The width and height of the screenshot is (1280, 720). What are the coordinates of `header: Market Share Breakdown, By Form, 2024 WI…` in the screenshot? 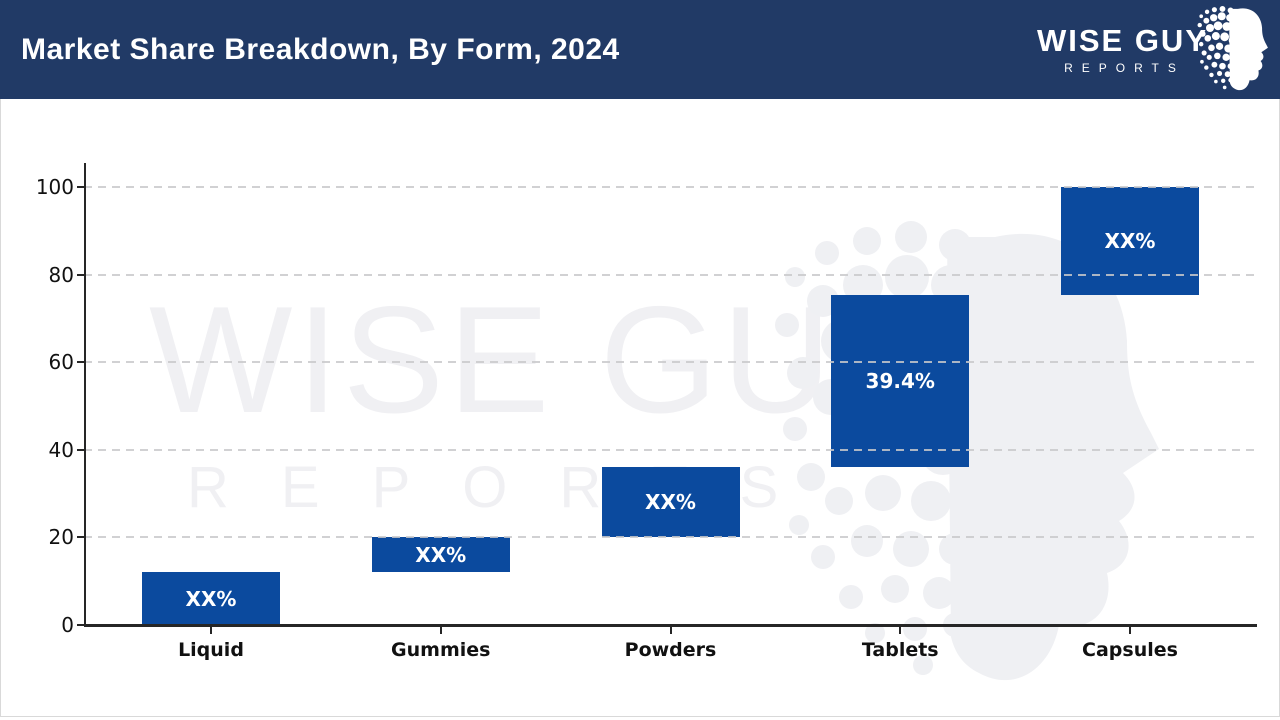 It's located at (640, 49).